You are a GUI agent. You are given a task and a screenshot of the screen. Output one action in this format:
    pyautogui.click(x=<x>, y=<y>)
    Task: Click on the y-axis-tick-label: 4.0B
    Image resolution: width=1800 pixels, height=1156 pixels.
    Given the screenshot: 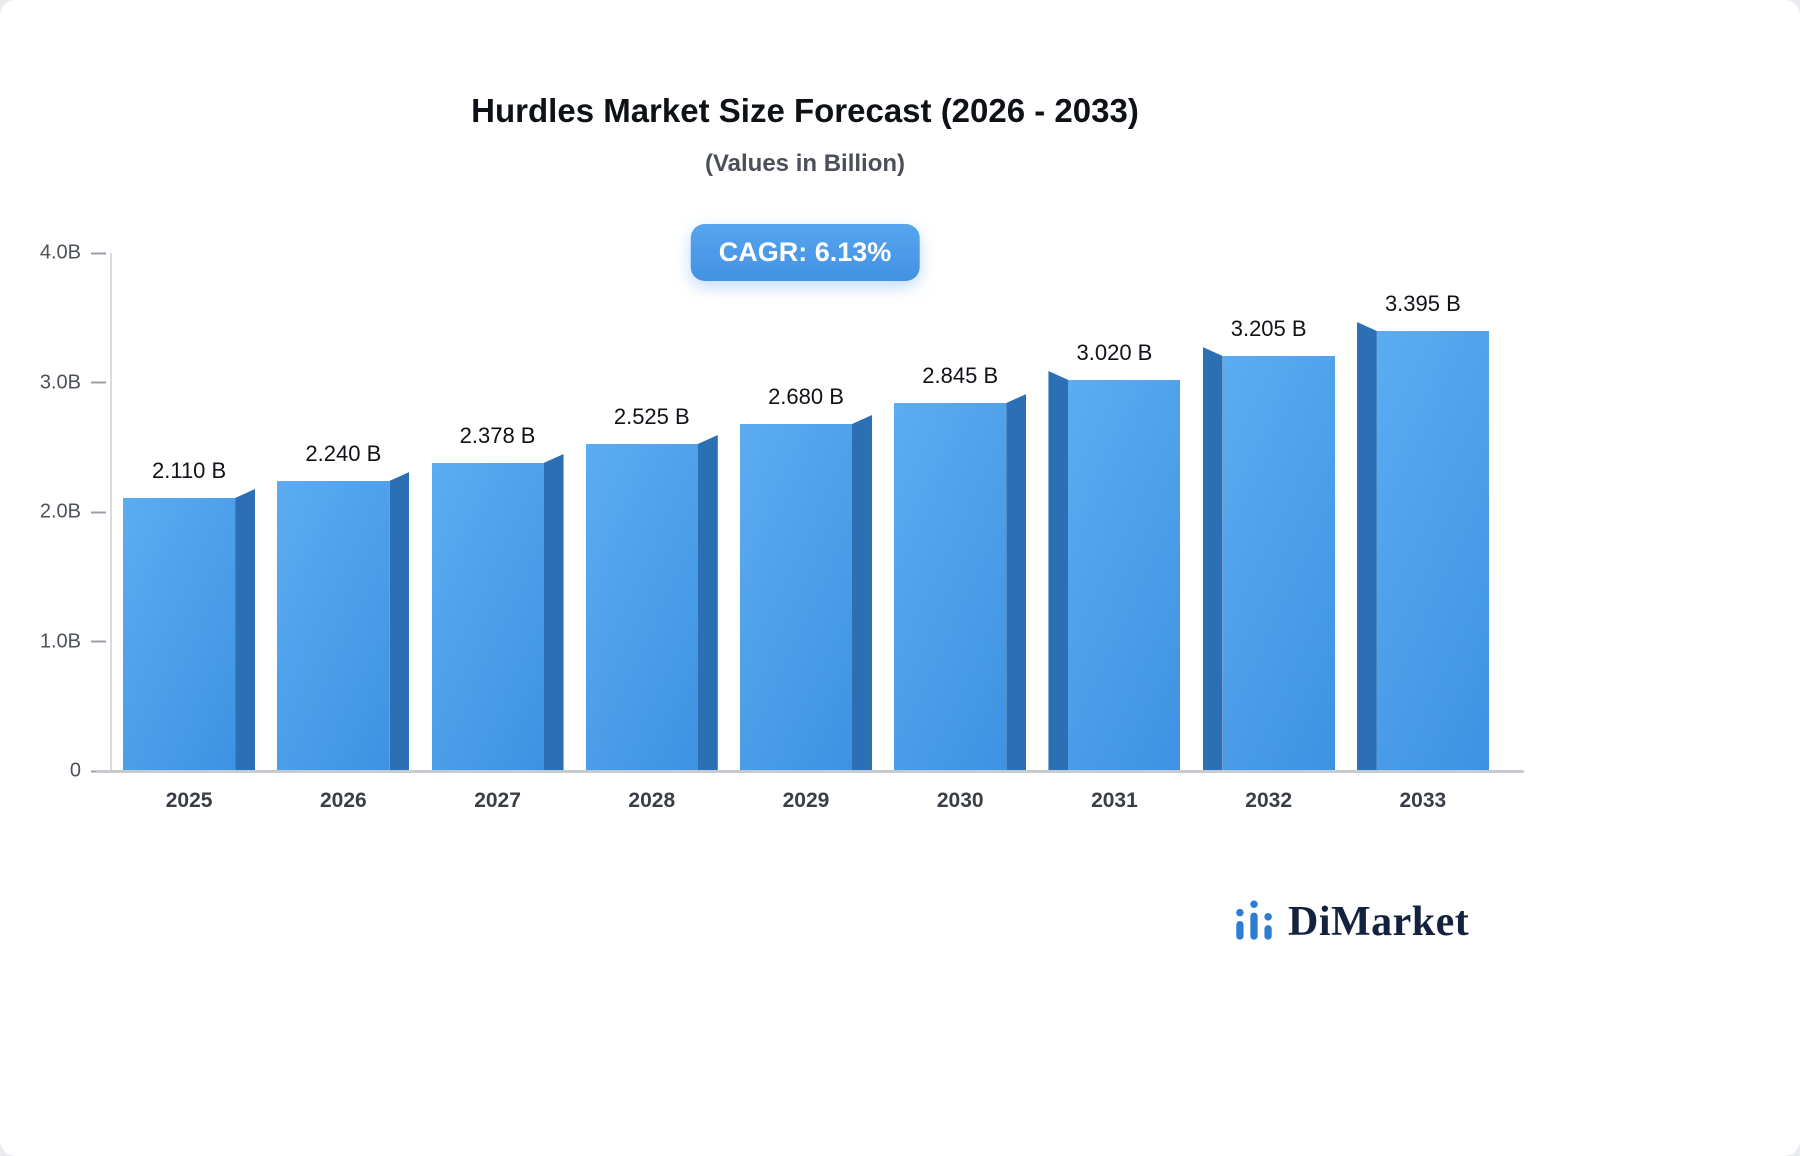 What is the action you would take?
    pyautogui.click(x=60, y=252)
    